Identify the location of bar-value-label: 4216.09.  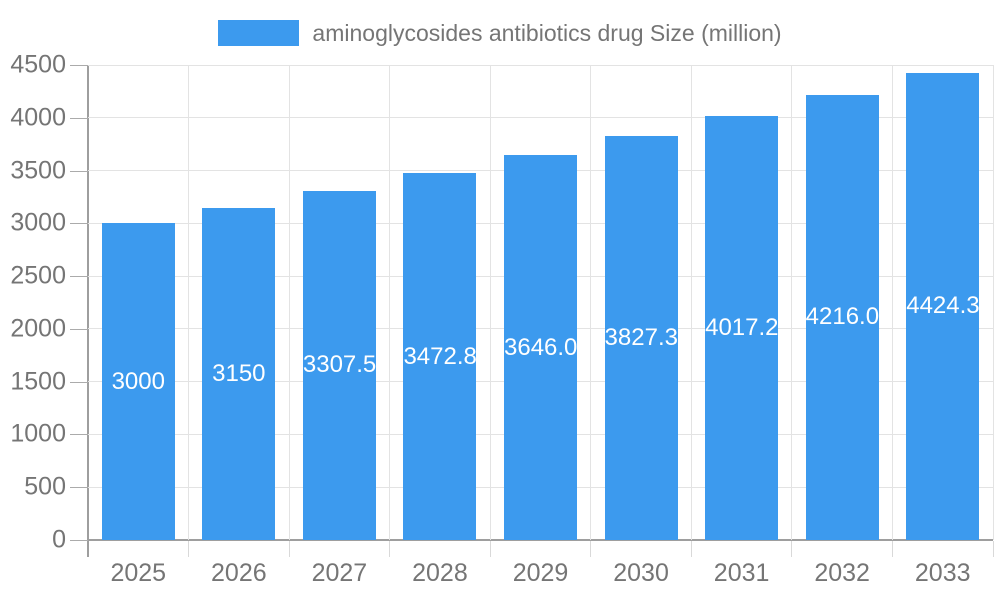
(842, 317).